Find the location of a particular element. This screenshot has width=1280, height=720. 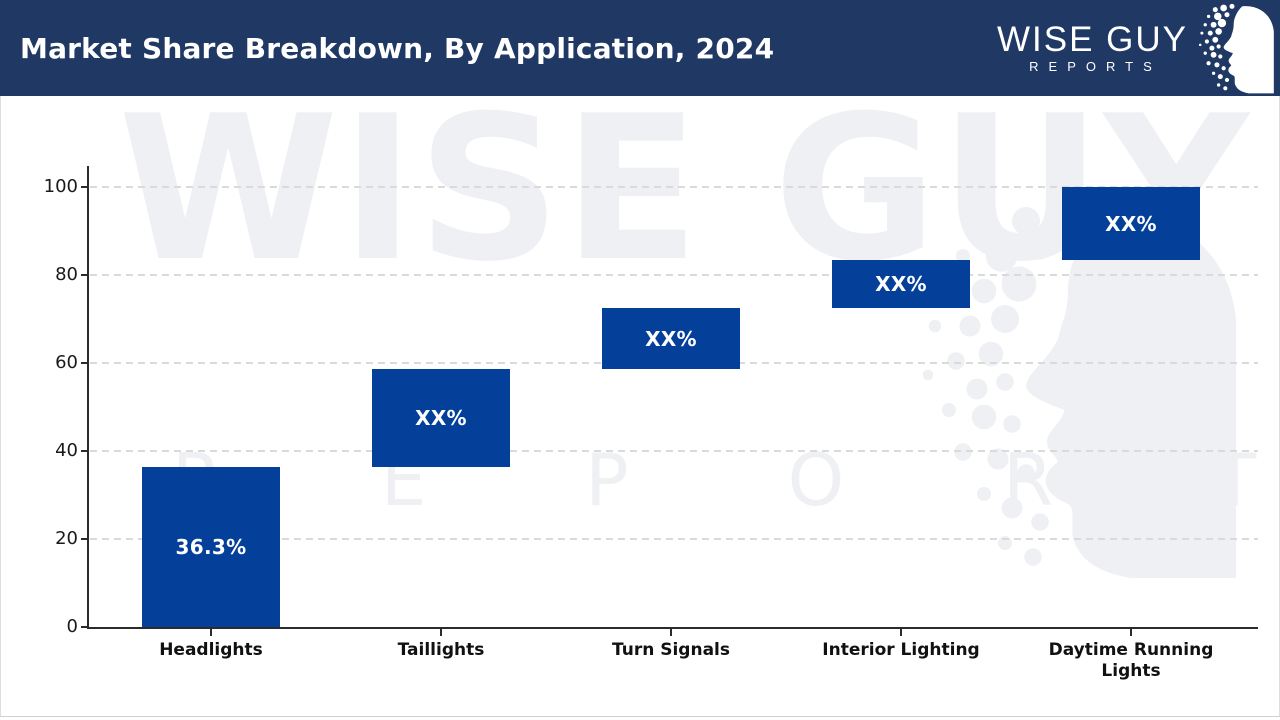

bar-value-label: 36.3% is located at coordinates (211, 547).